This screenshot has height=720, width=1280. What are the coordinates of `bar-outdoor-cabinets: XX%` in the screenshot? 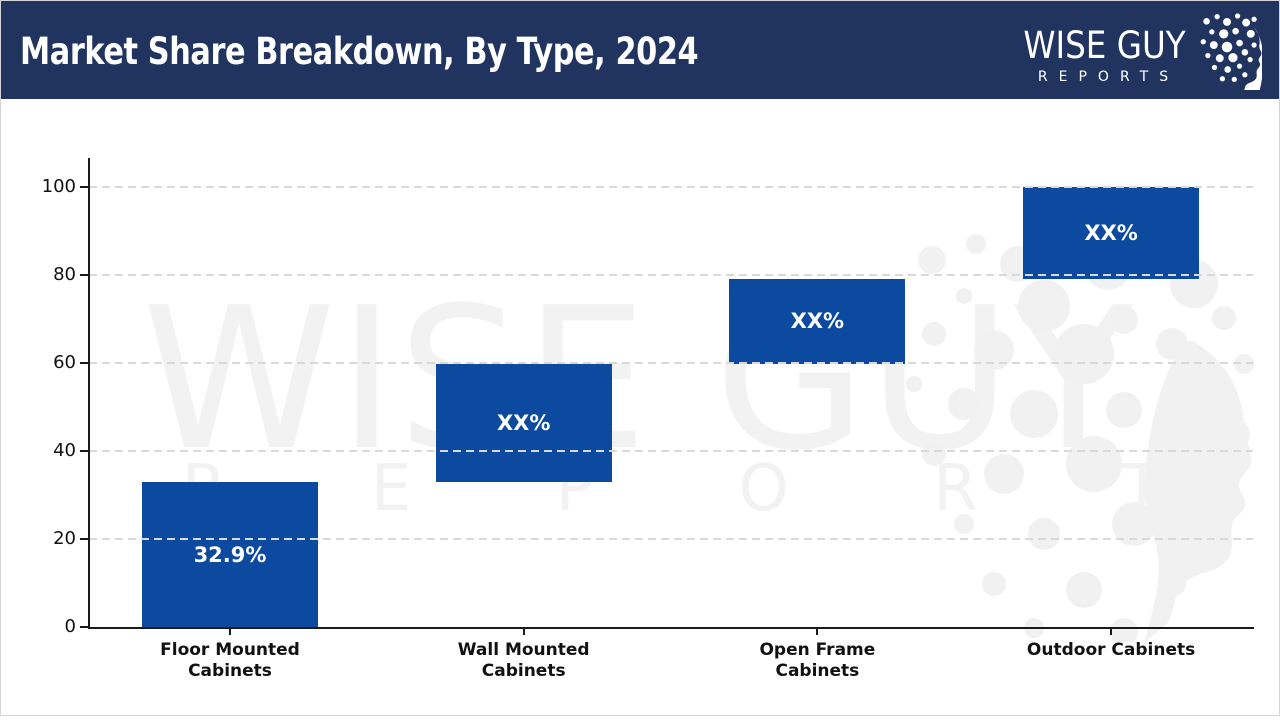 It's located at (1111, 233).